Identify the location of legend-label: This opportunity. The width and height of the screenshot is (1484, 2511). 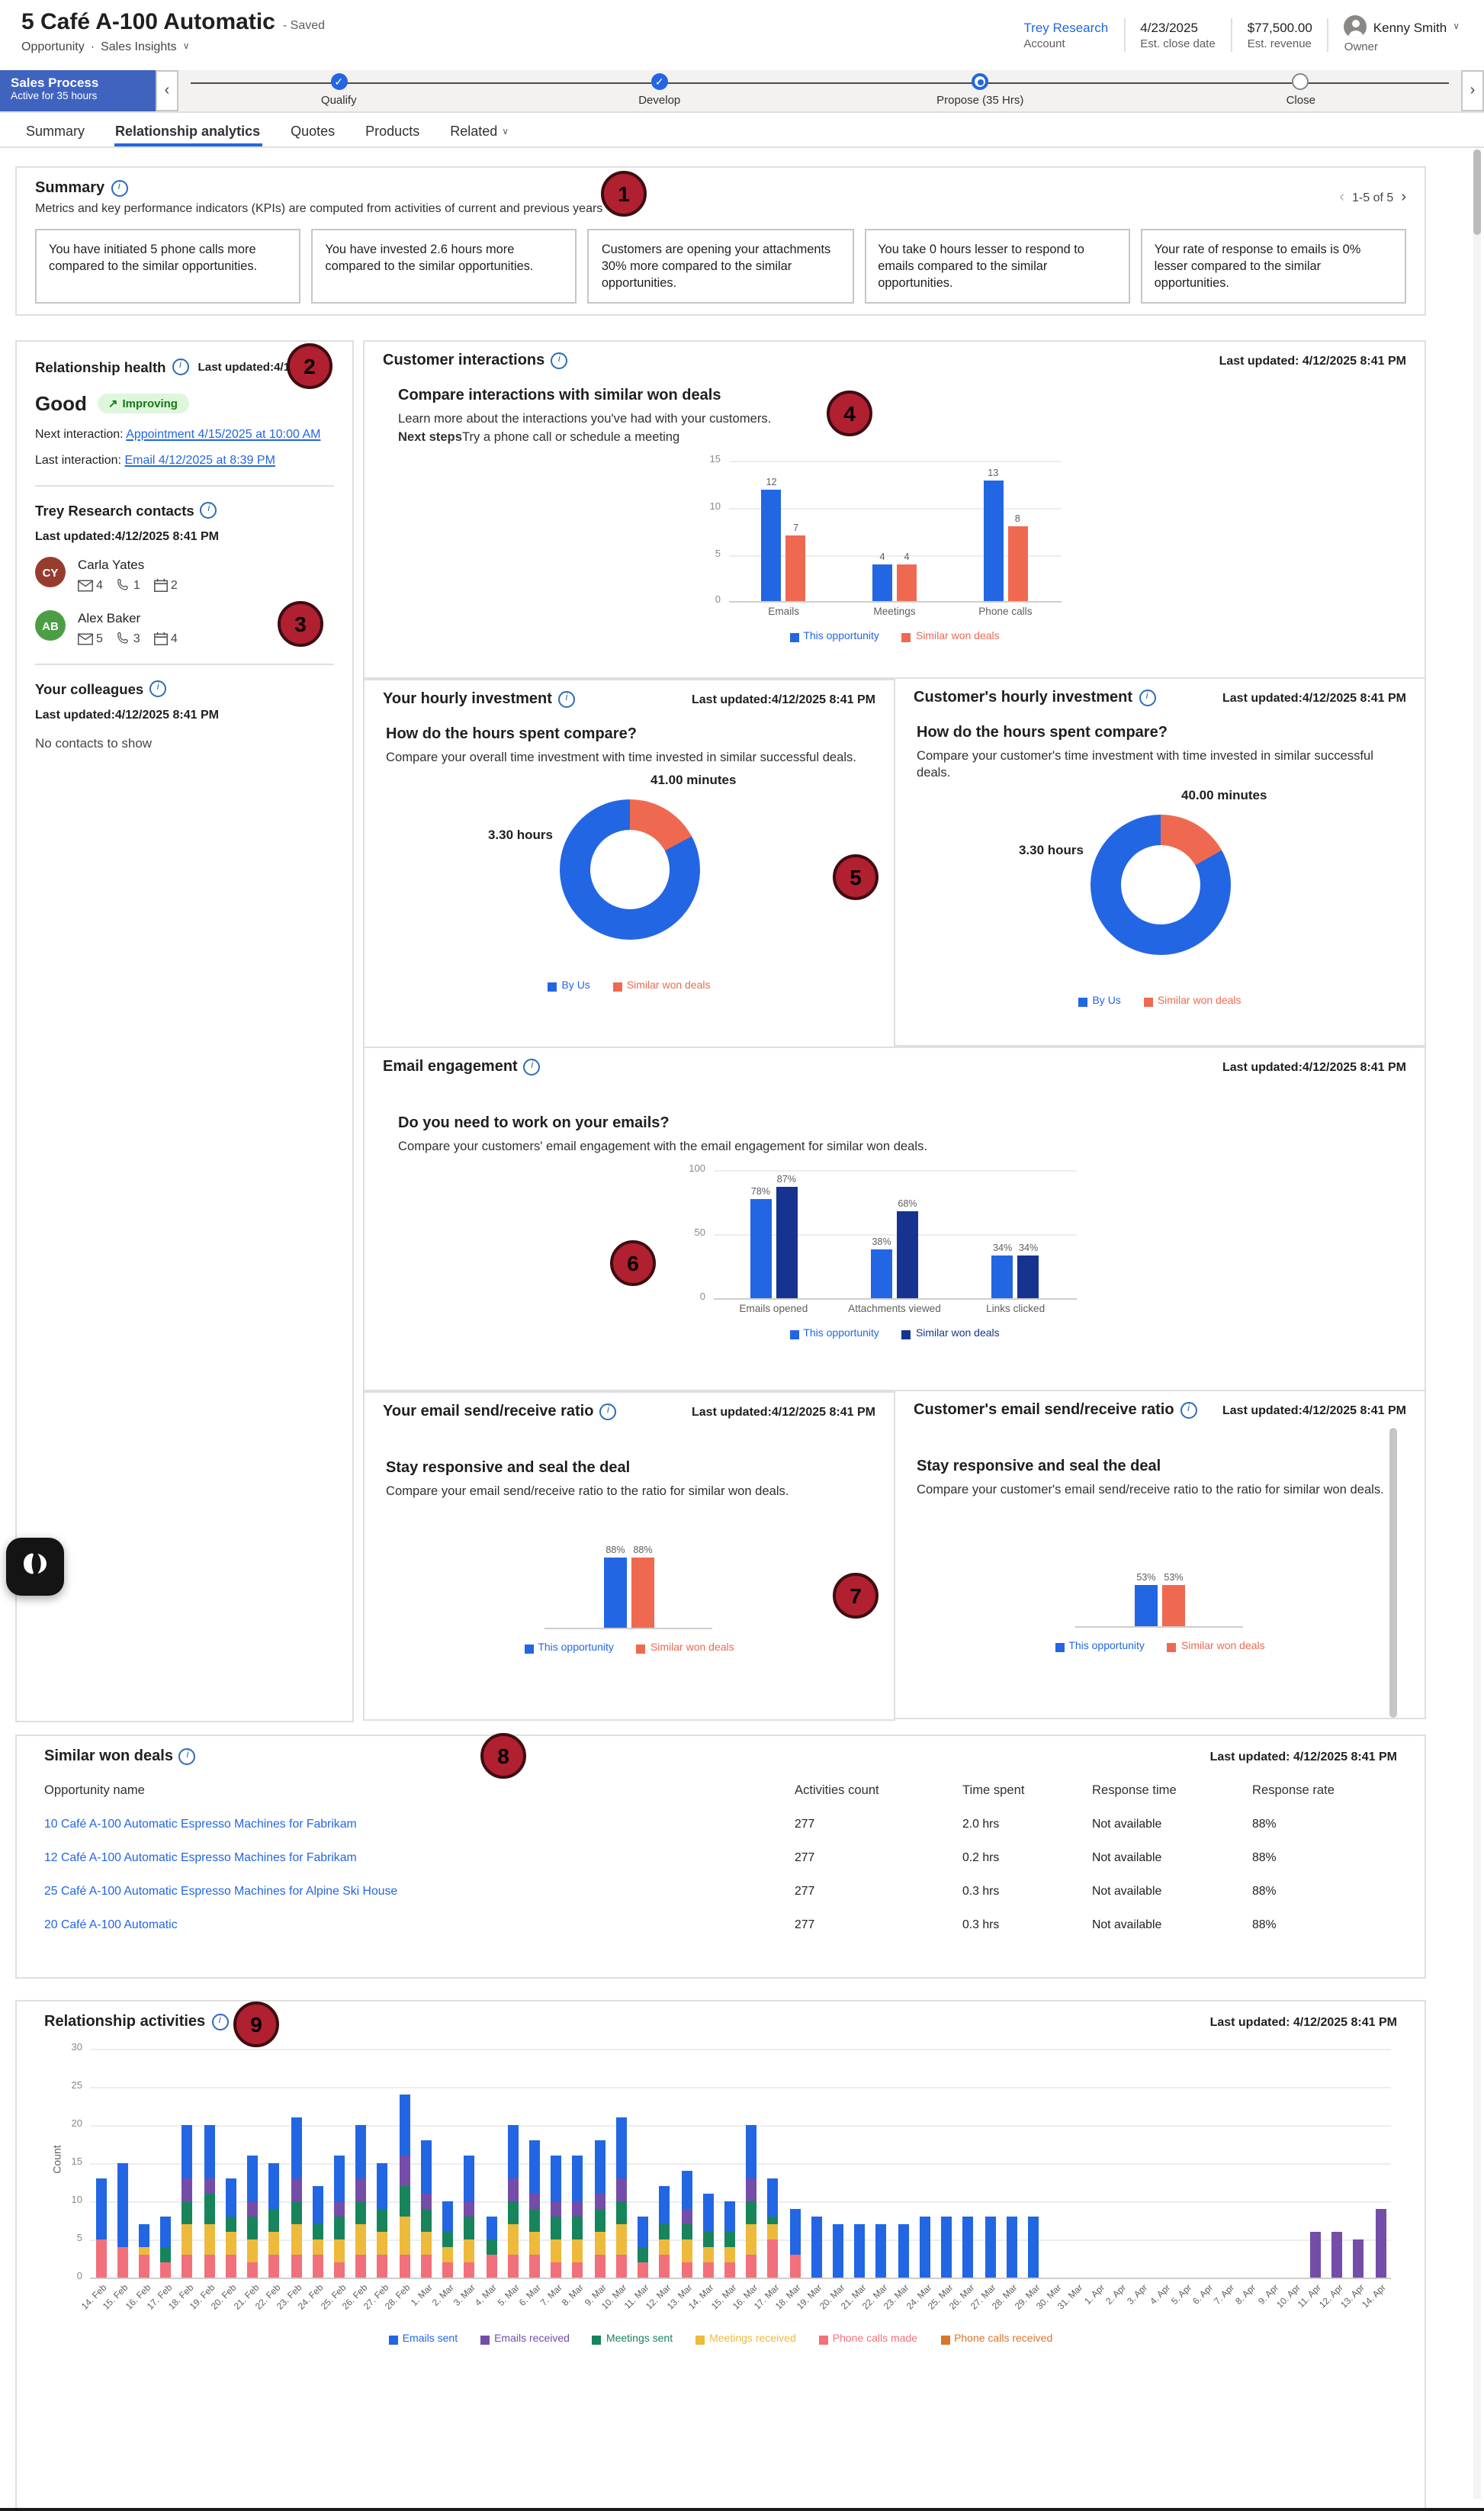
(841, 637).